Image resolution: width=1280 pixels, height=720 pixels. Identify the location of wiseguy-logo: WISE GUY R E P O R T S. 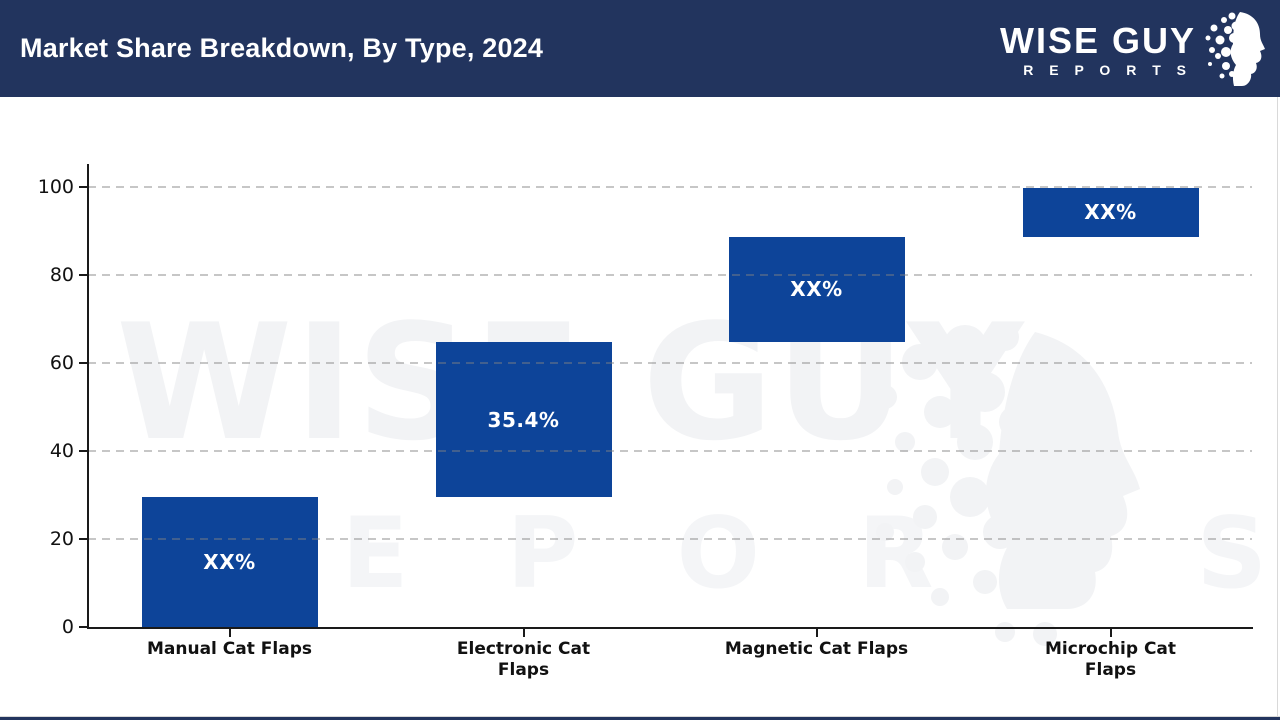
(1136, 49).